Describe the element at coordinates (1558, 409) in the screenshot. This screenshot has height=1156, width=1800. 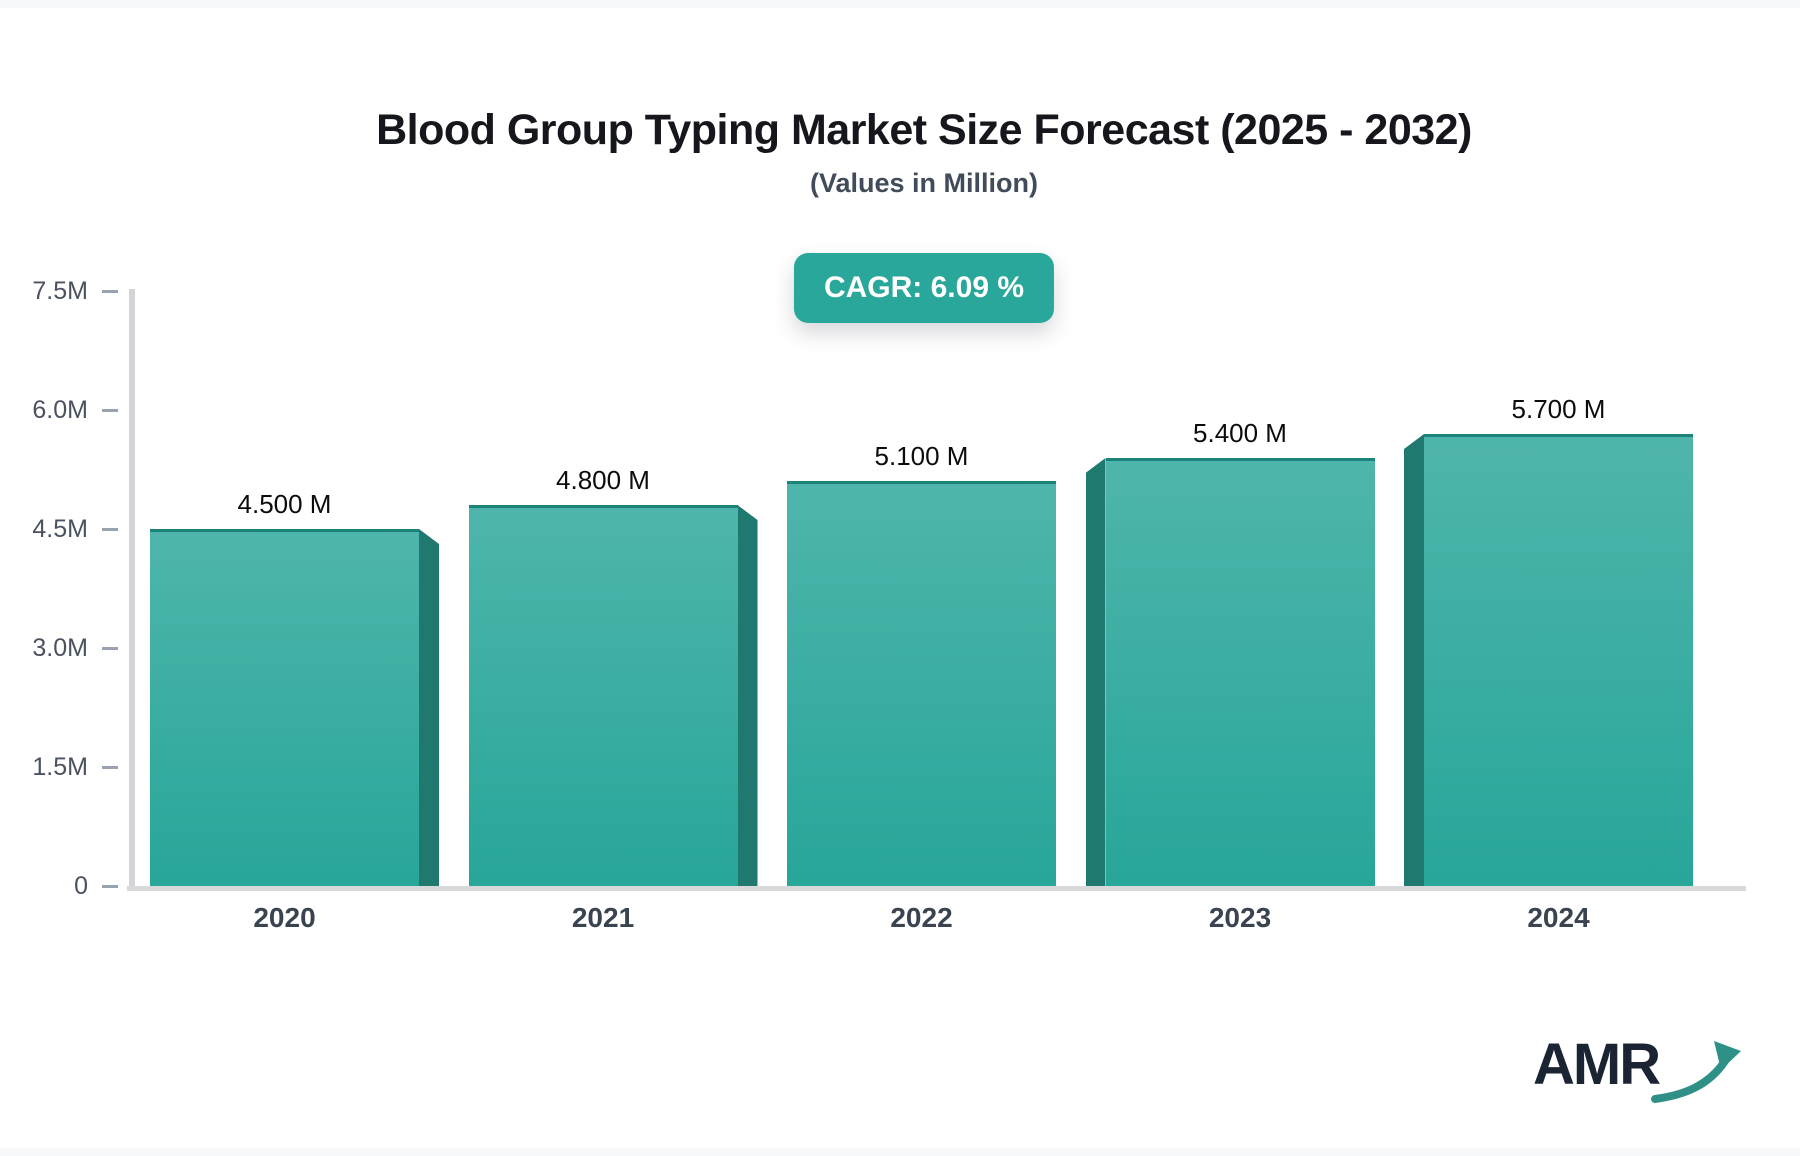
I see `bar-value-label: 5.700 M` at that location.